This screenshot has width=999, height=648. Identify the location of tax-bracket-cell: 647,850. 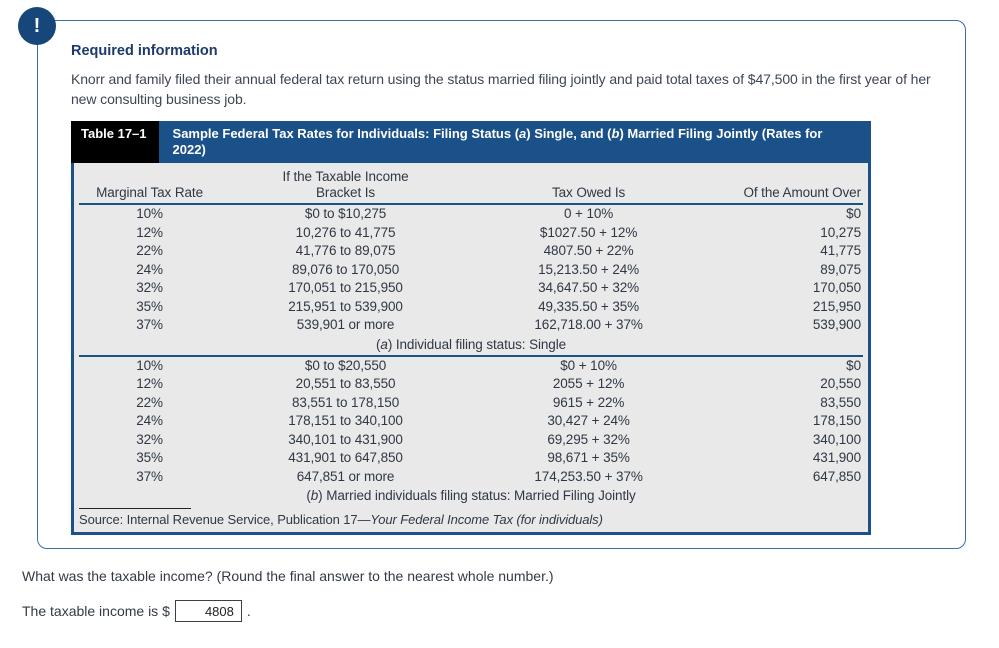
(836, 476).